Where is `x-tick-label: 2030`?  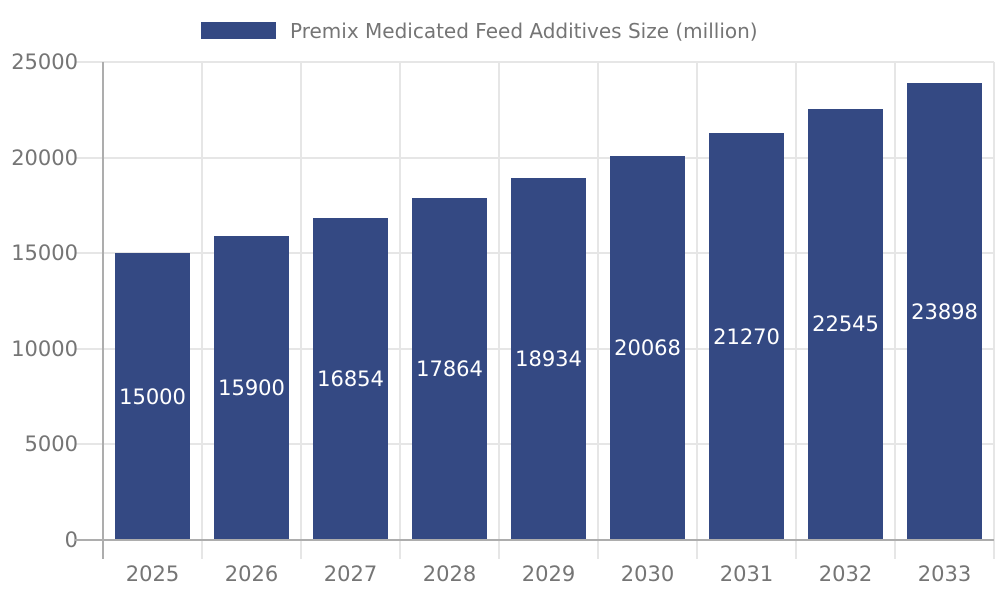 x-tick-label: 2030 is located at coordinates (647, 574).